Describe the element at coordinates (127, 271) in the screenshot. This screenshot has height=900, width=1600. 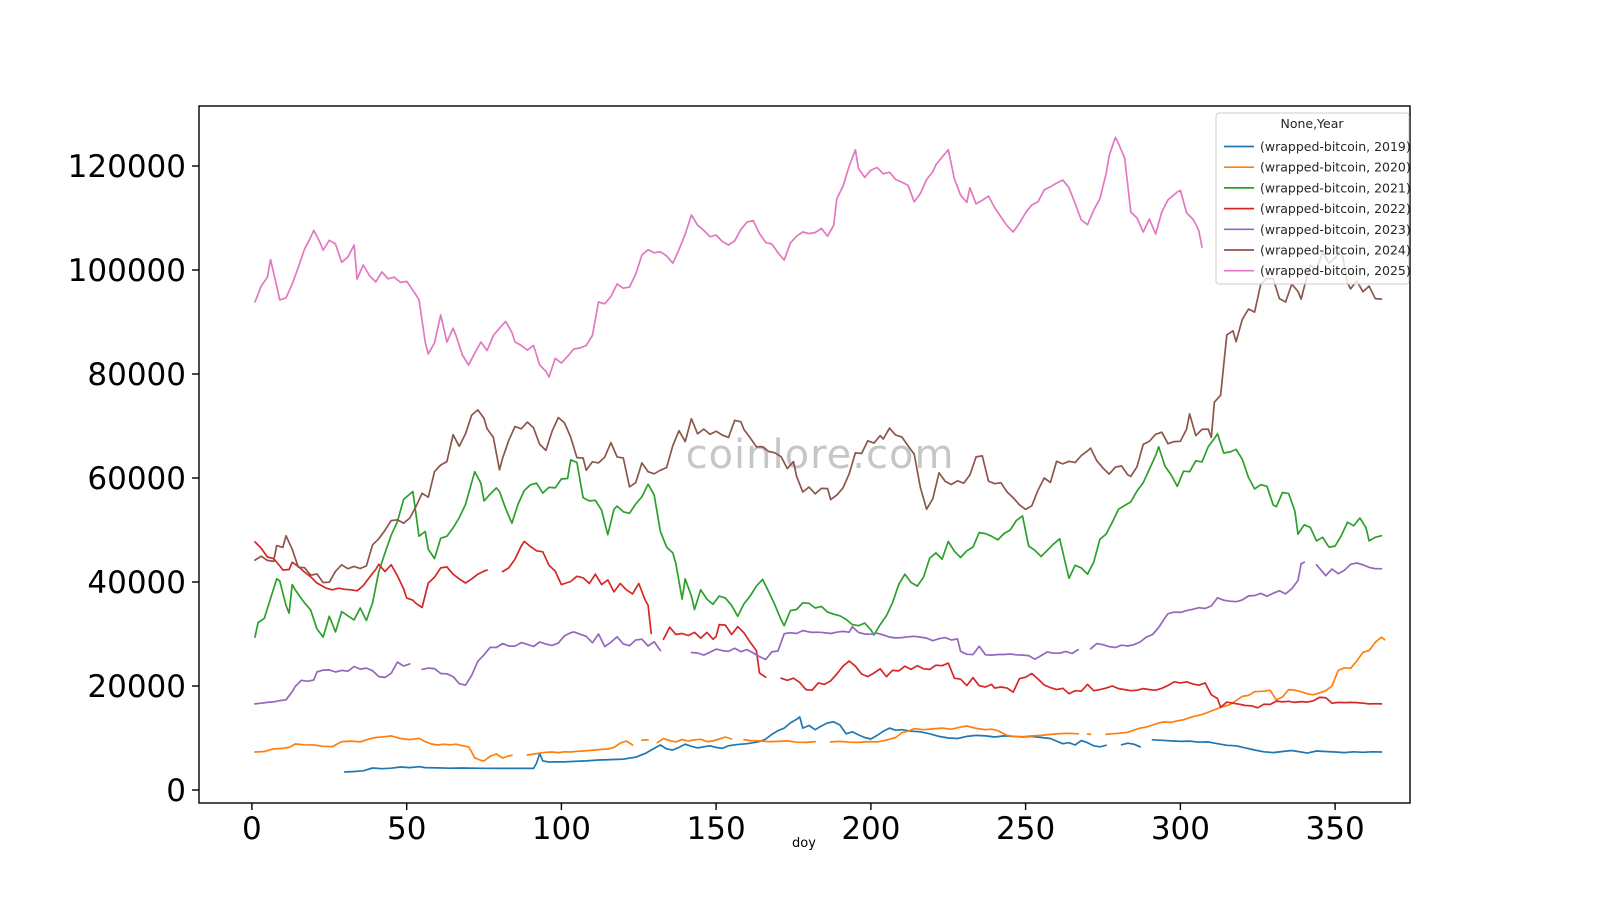
I see `y-tick-label: 100000` at that location.